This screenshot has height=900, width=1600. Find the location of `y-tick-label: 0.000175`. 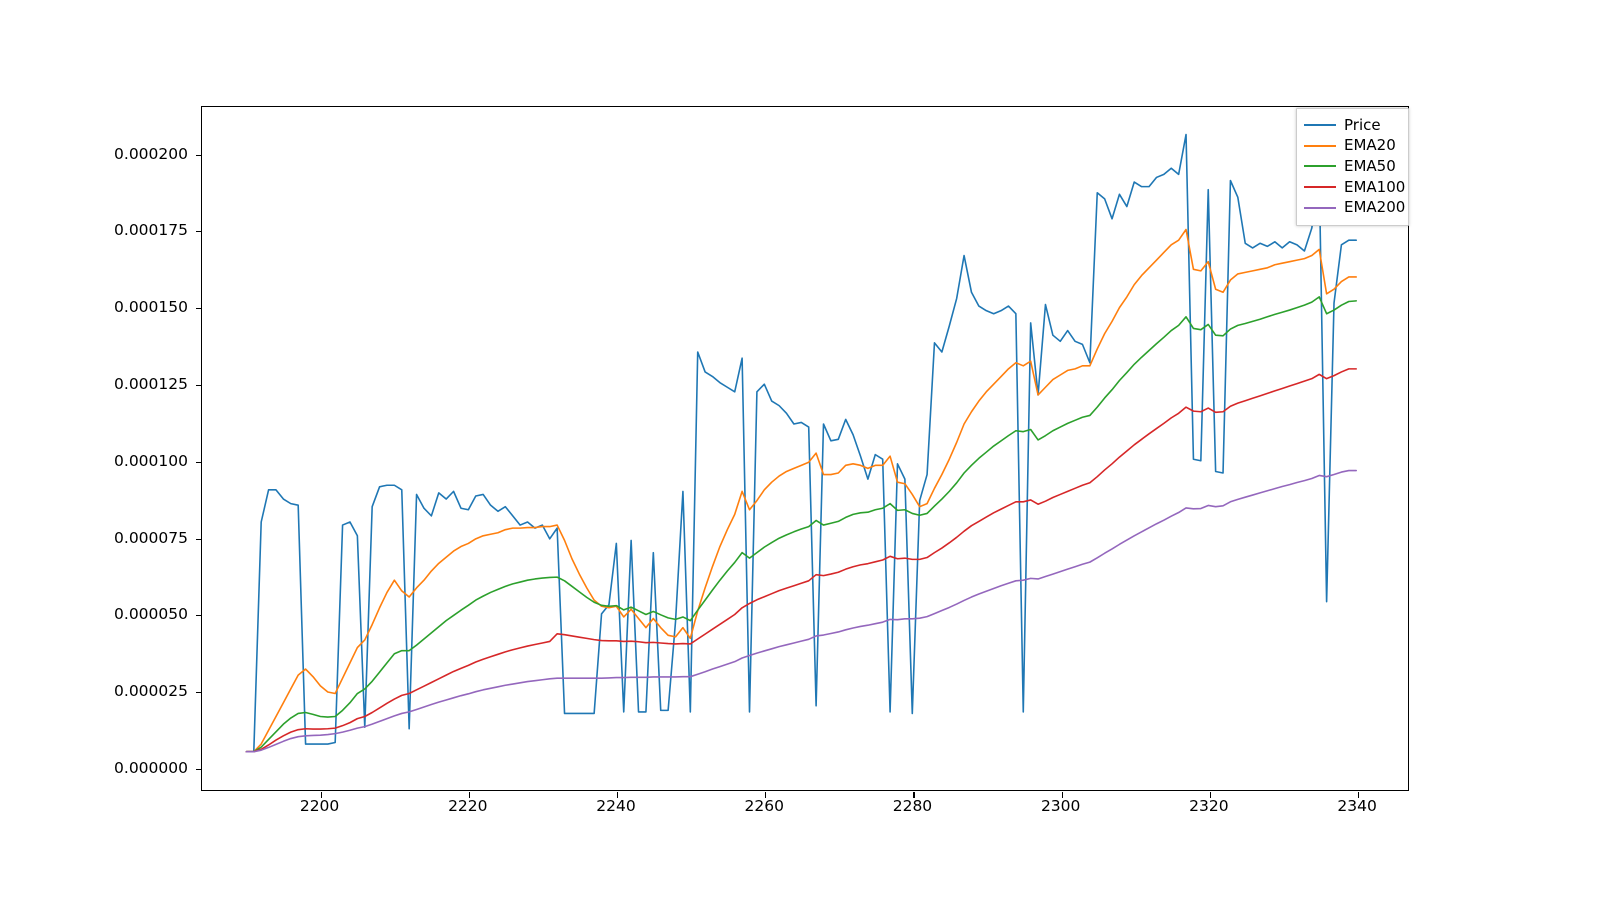

y-tick-label: 0.000175 is located at coordinates (151, 230).